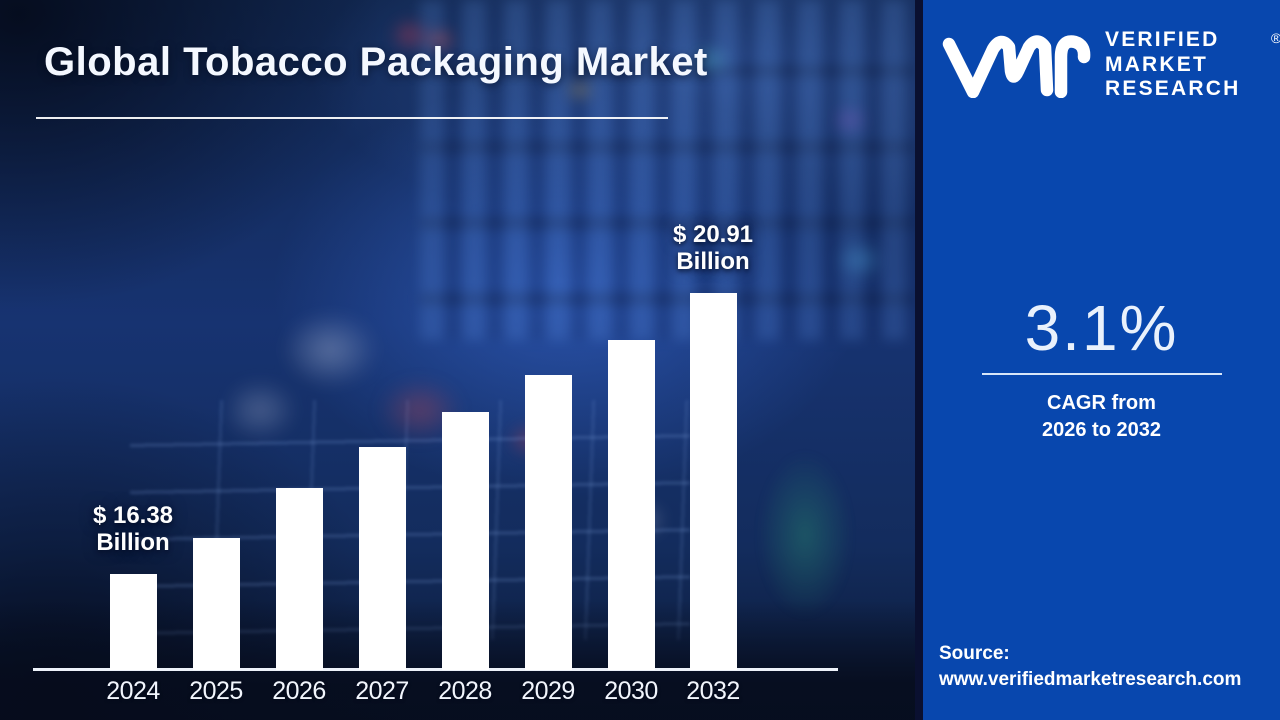  Describe the element at coordinates (713, 248) in the screenshot. I see `value-label-2032: $ 20.91 Billion` at that location.